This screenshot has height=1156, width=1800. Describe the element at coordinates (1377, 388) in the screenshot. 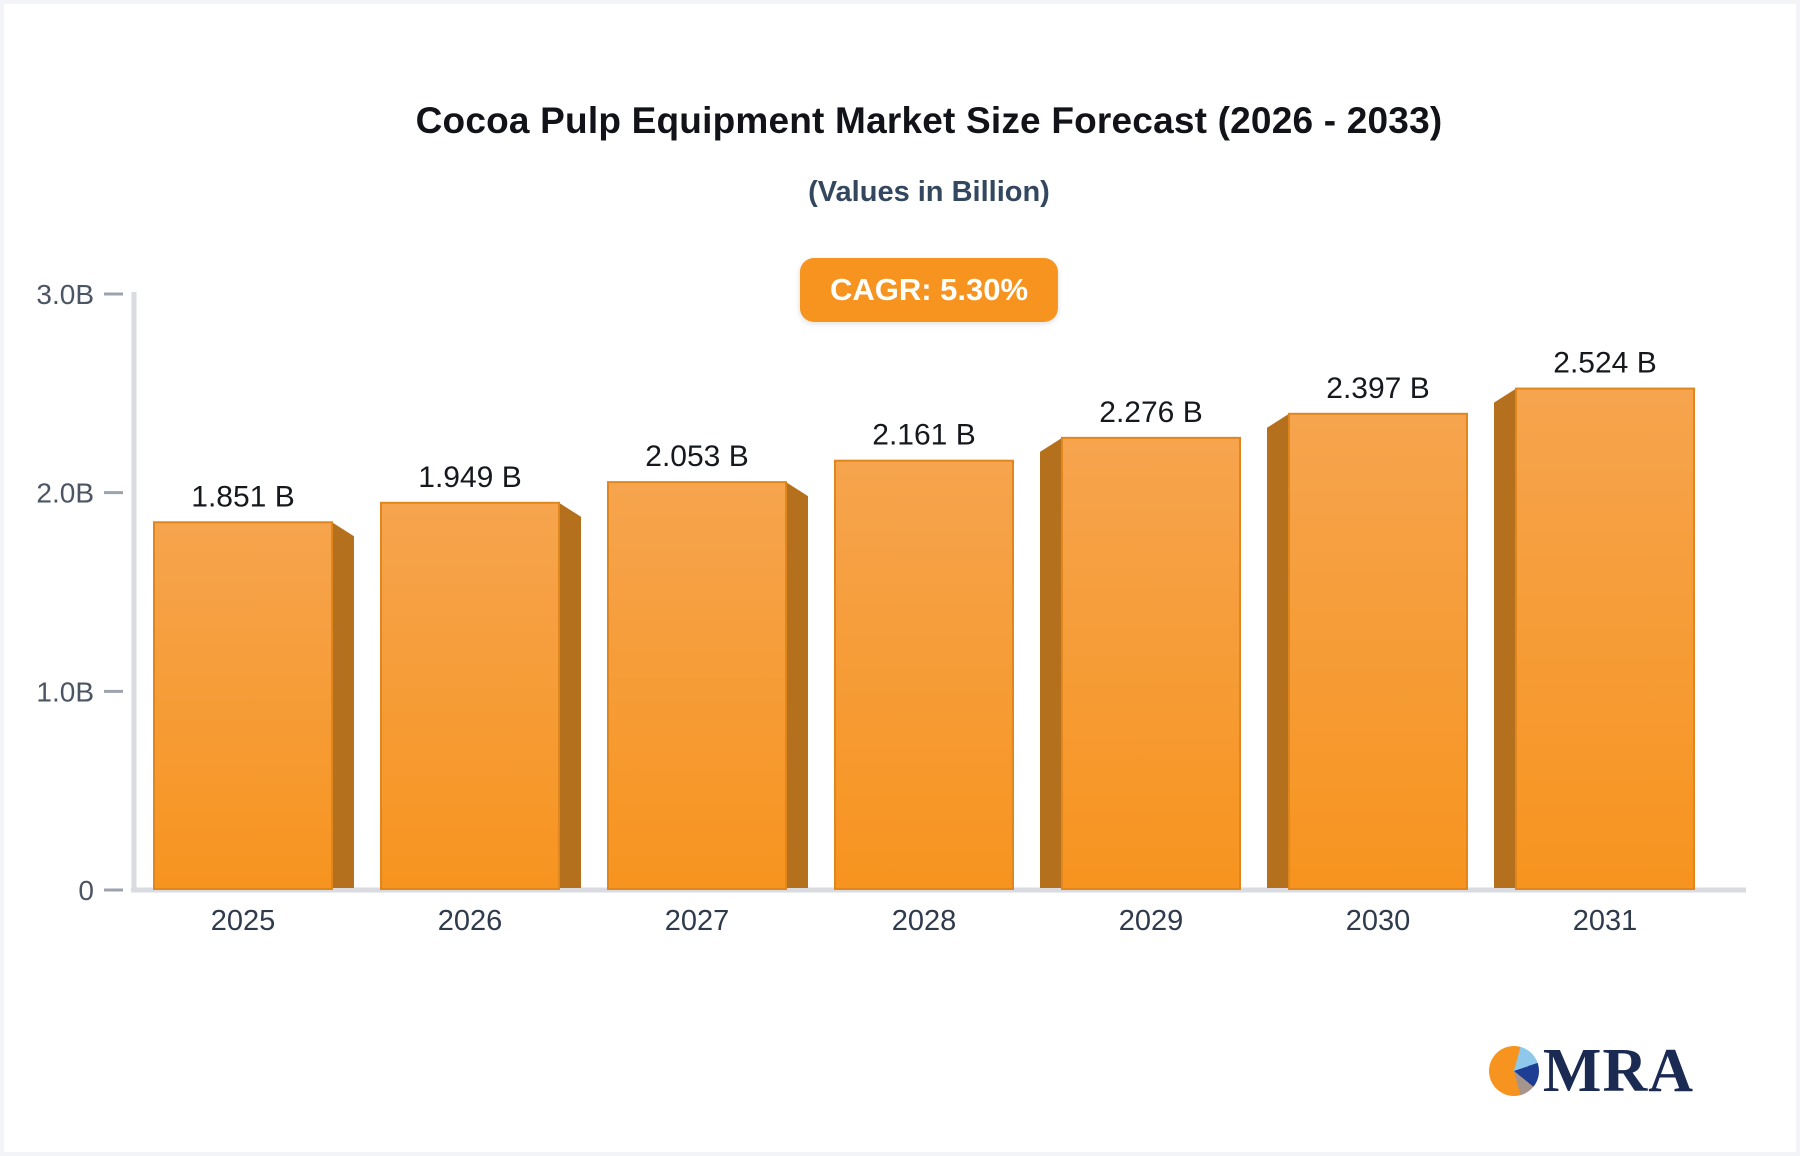

I see `bar-value-label: 2.397 B` at that location.